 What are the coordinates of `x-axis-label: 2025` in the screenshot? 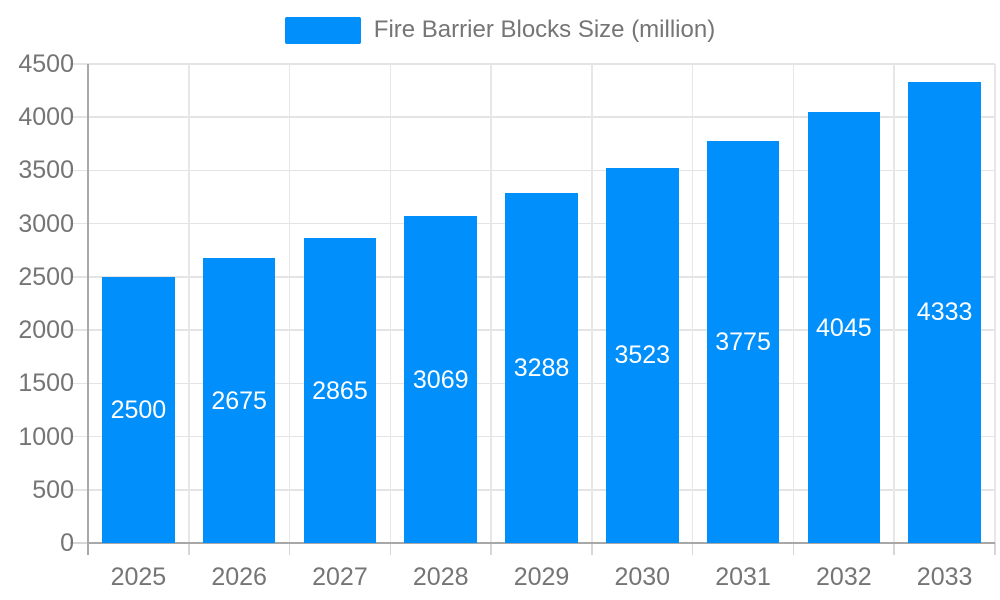 It's located at (138, 577).